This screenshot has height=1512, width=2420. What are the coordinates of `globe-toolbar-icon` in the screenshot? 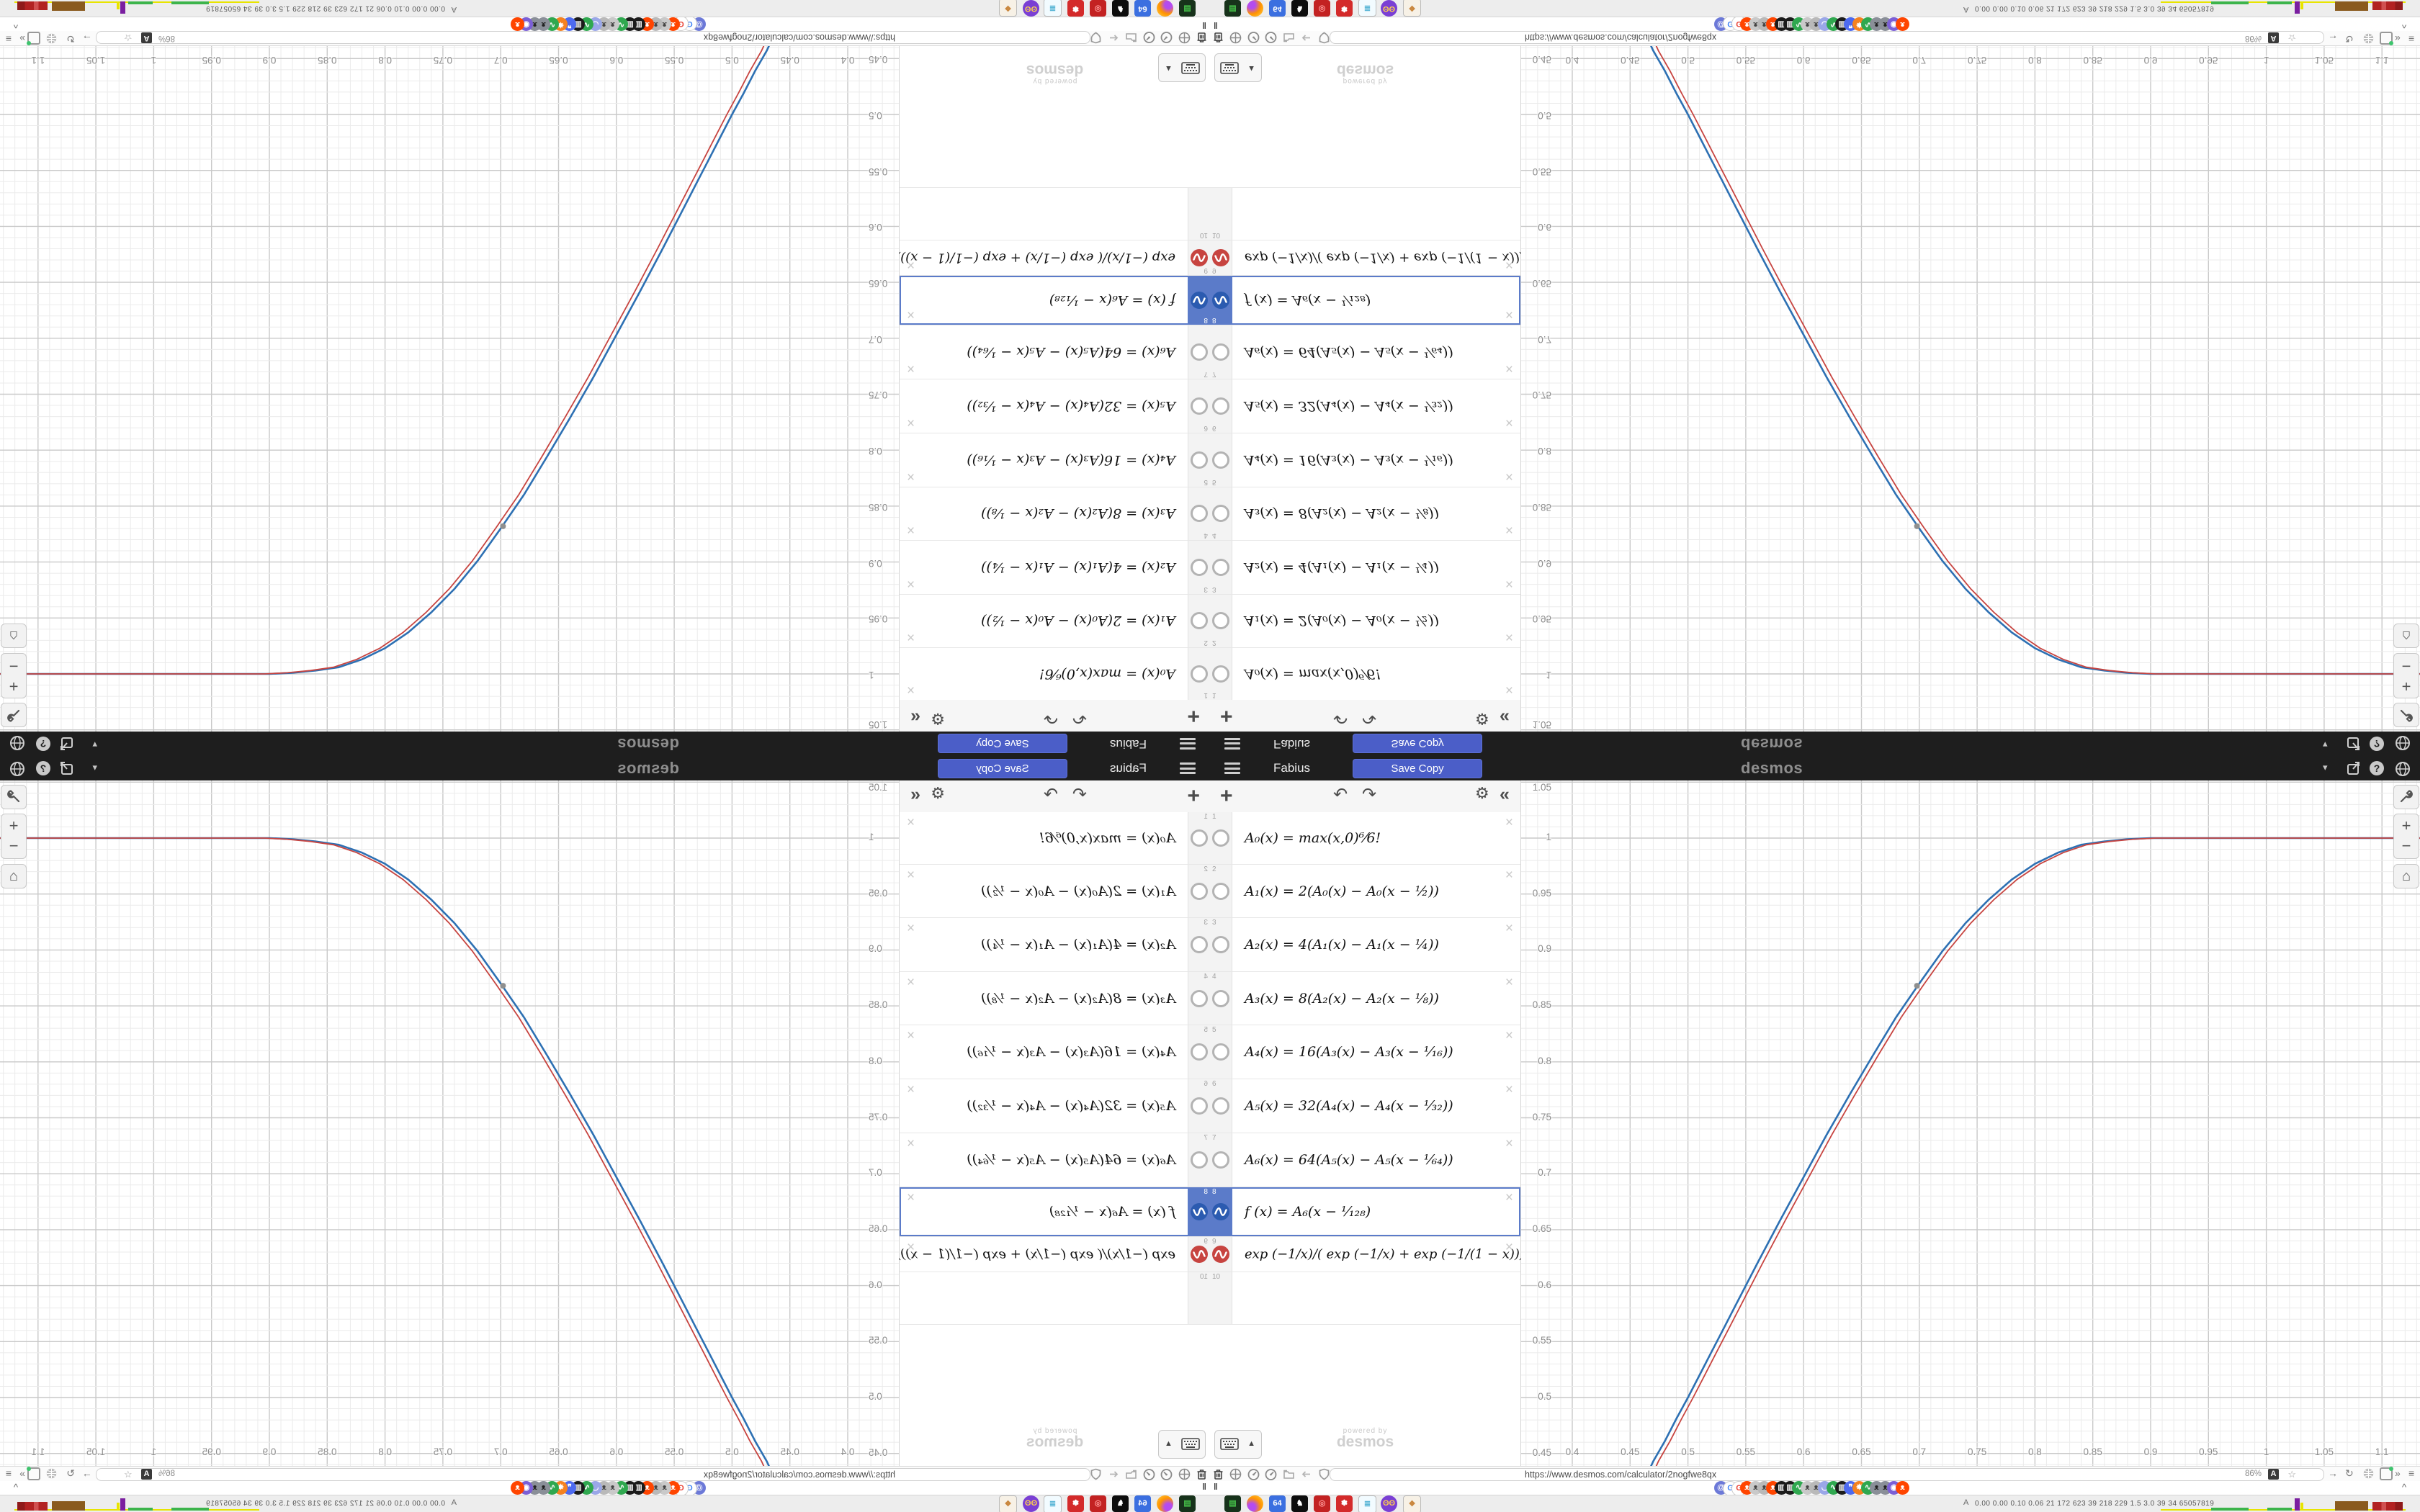 It's located at (52, 38).